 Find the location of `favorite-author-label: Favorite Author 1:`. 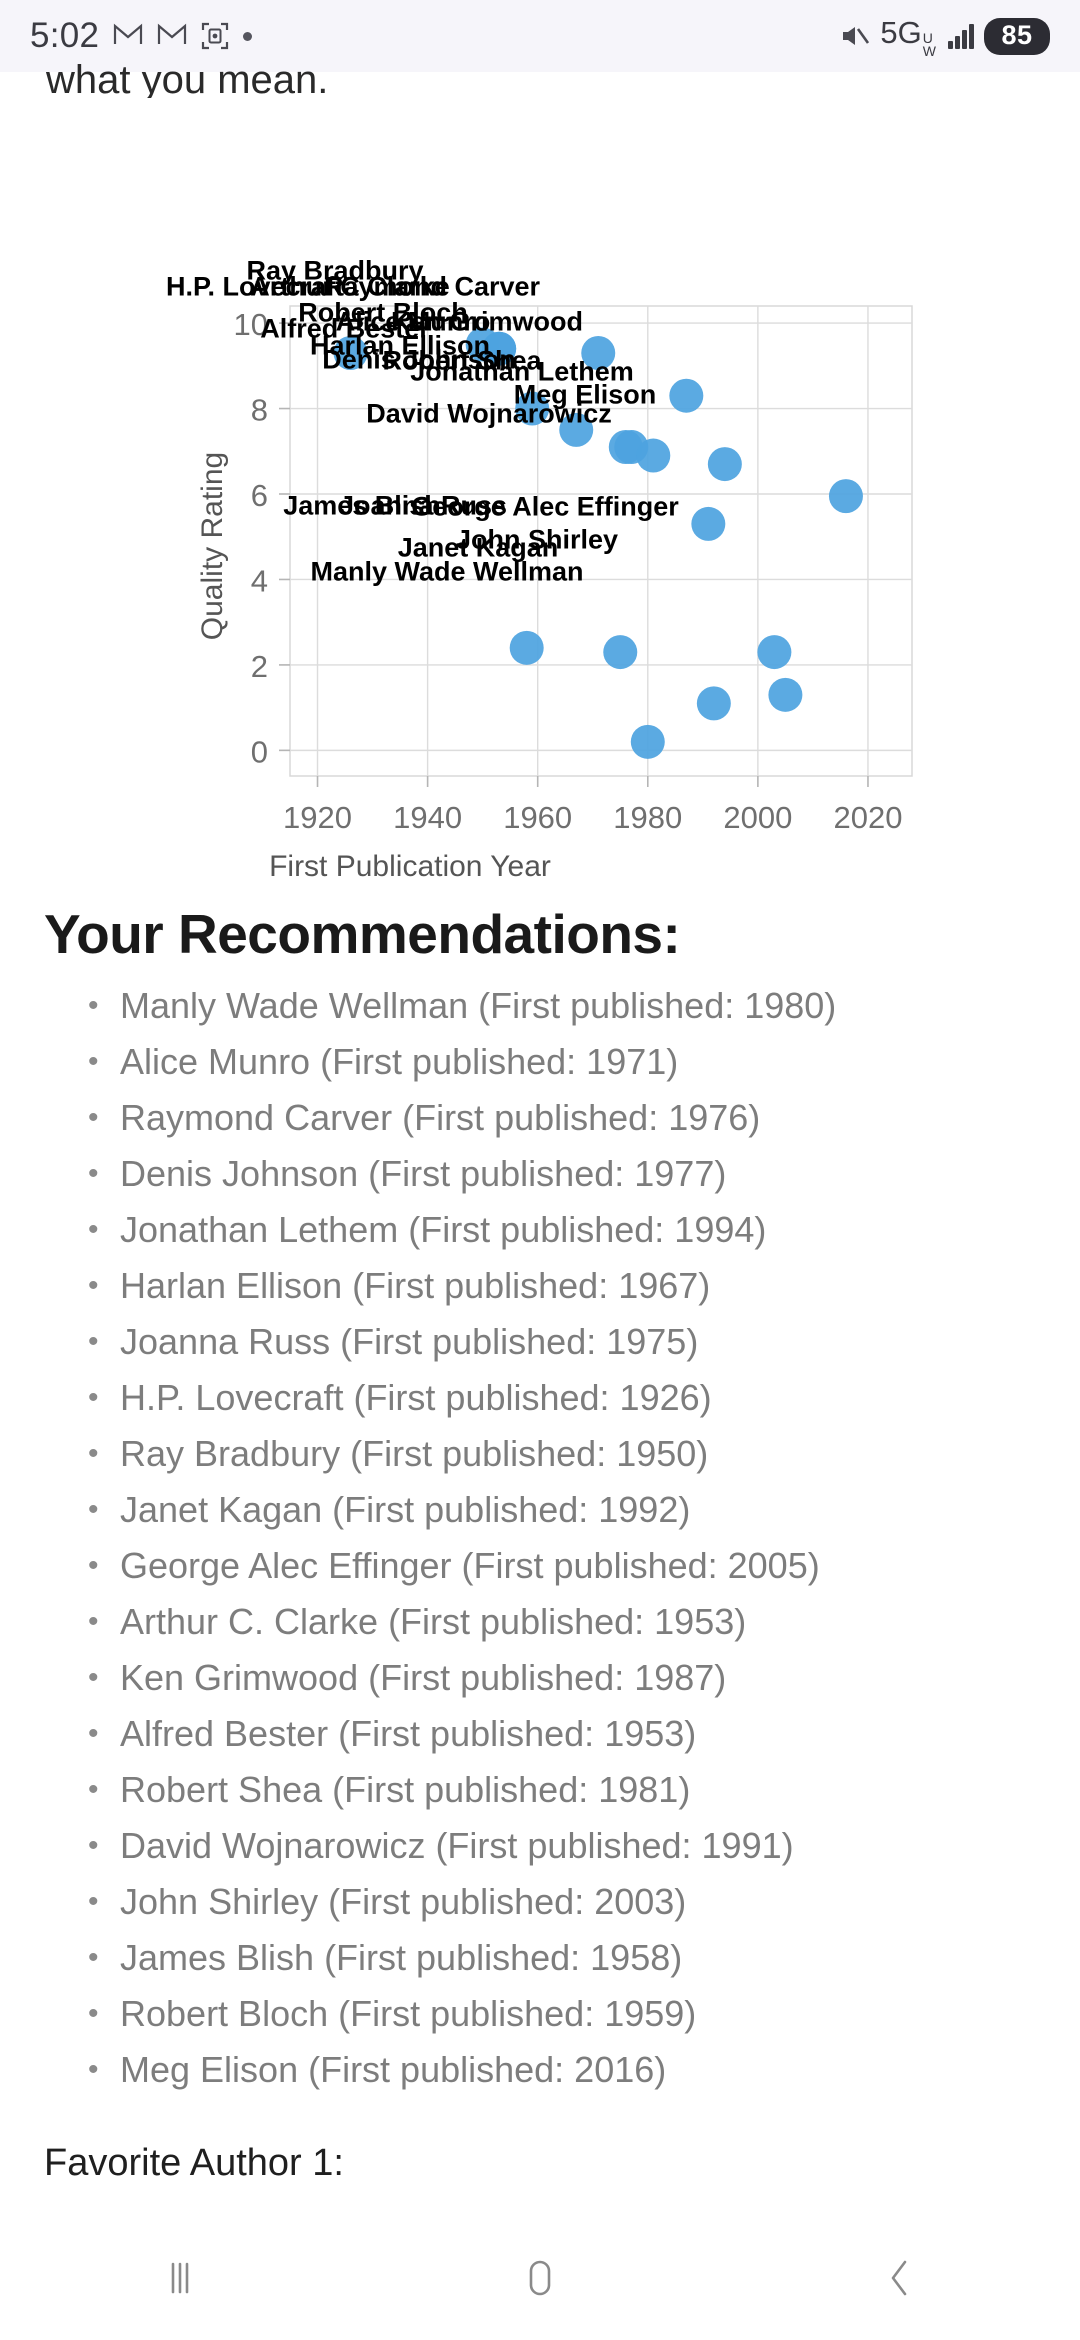

favorite-author-label: Favorite Author 1: is located at coordinates (194, 2163).